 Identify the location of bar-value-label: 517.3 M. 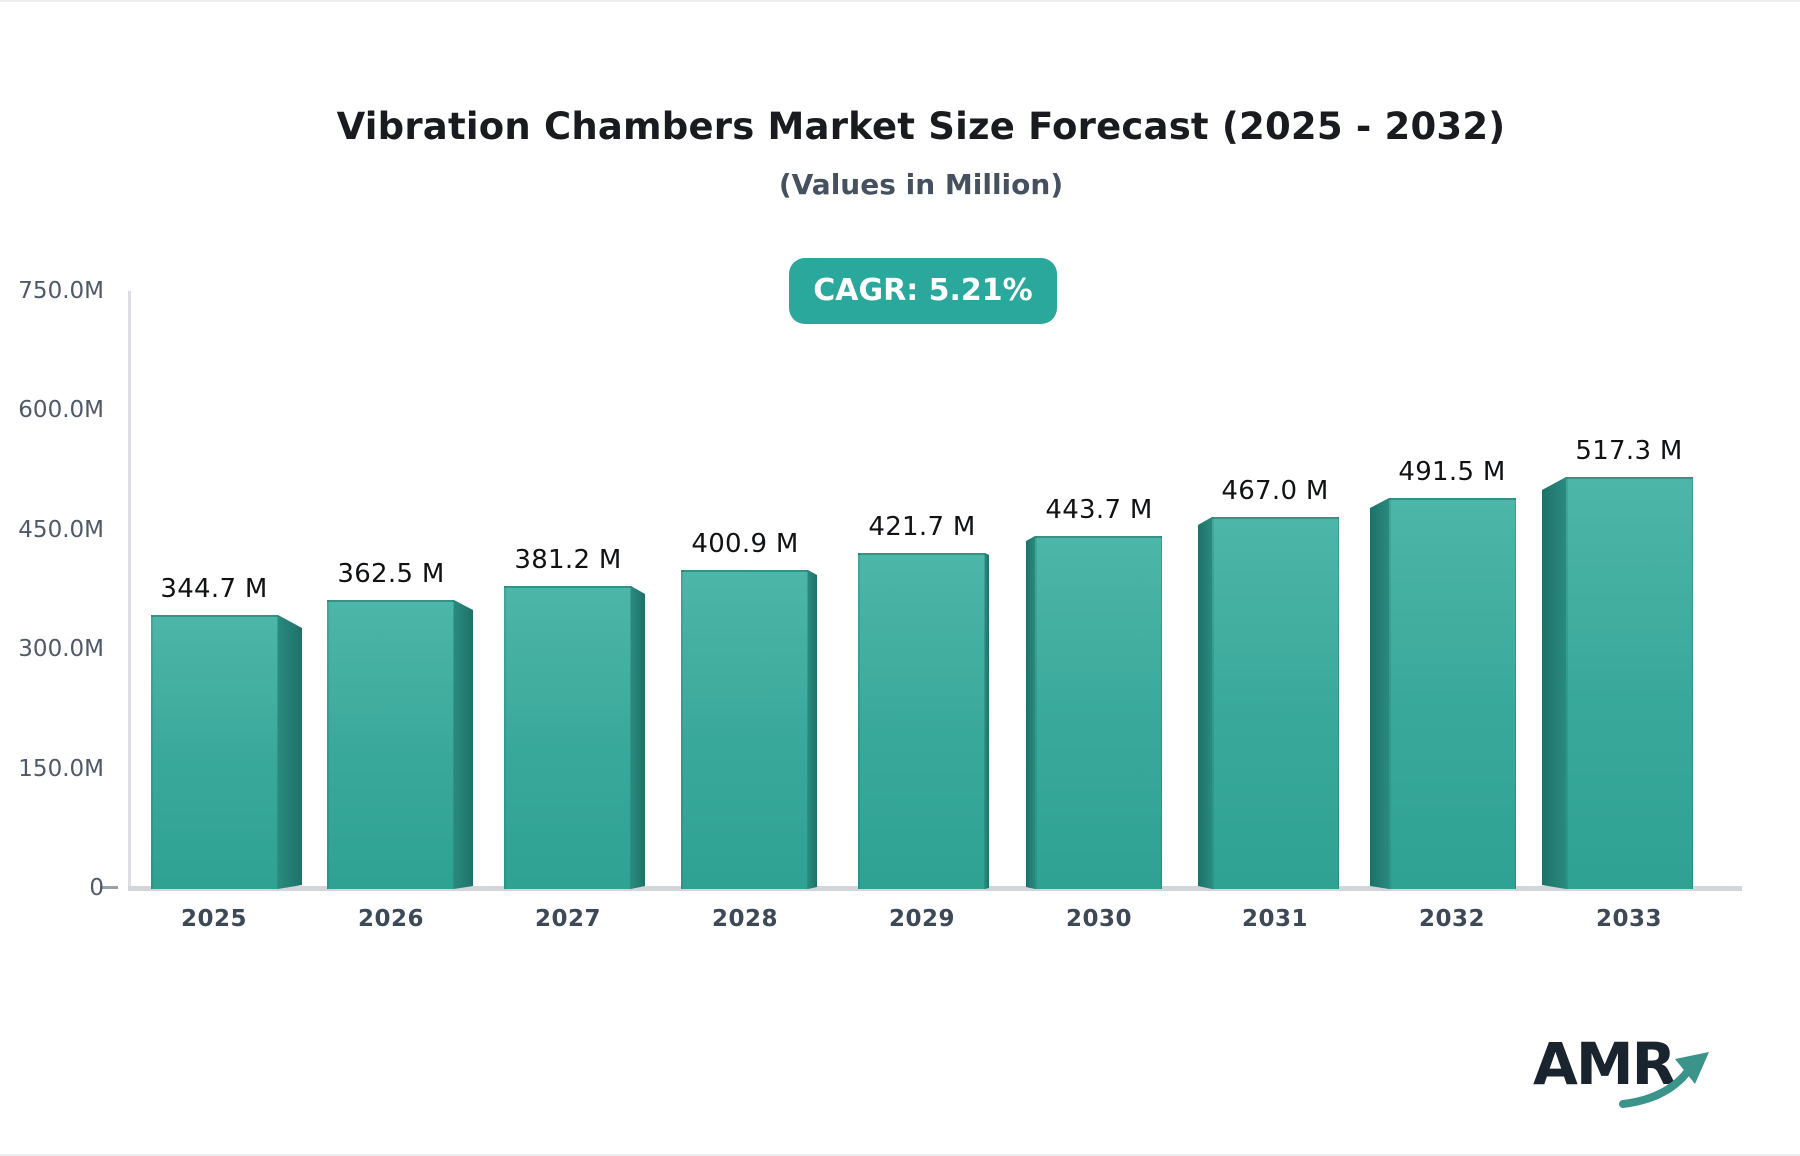
(1629, 451).